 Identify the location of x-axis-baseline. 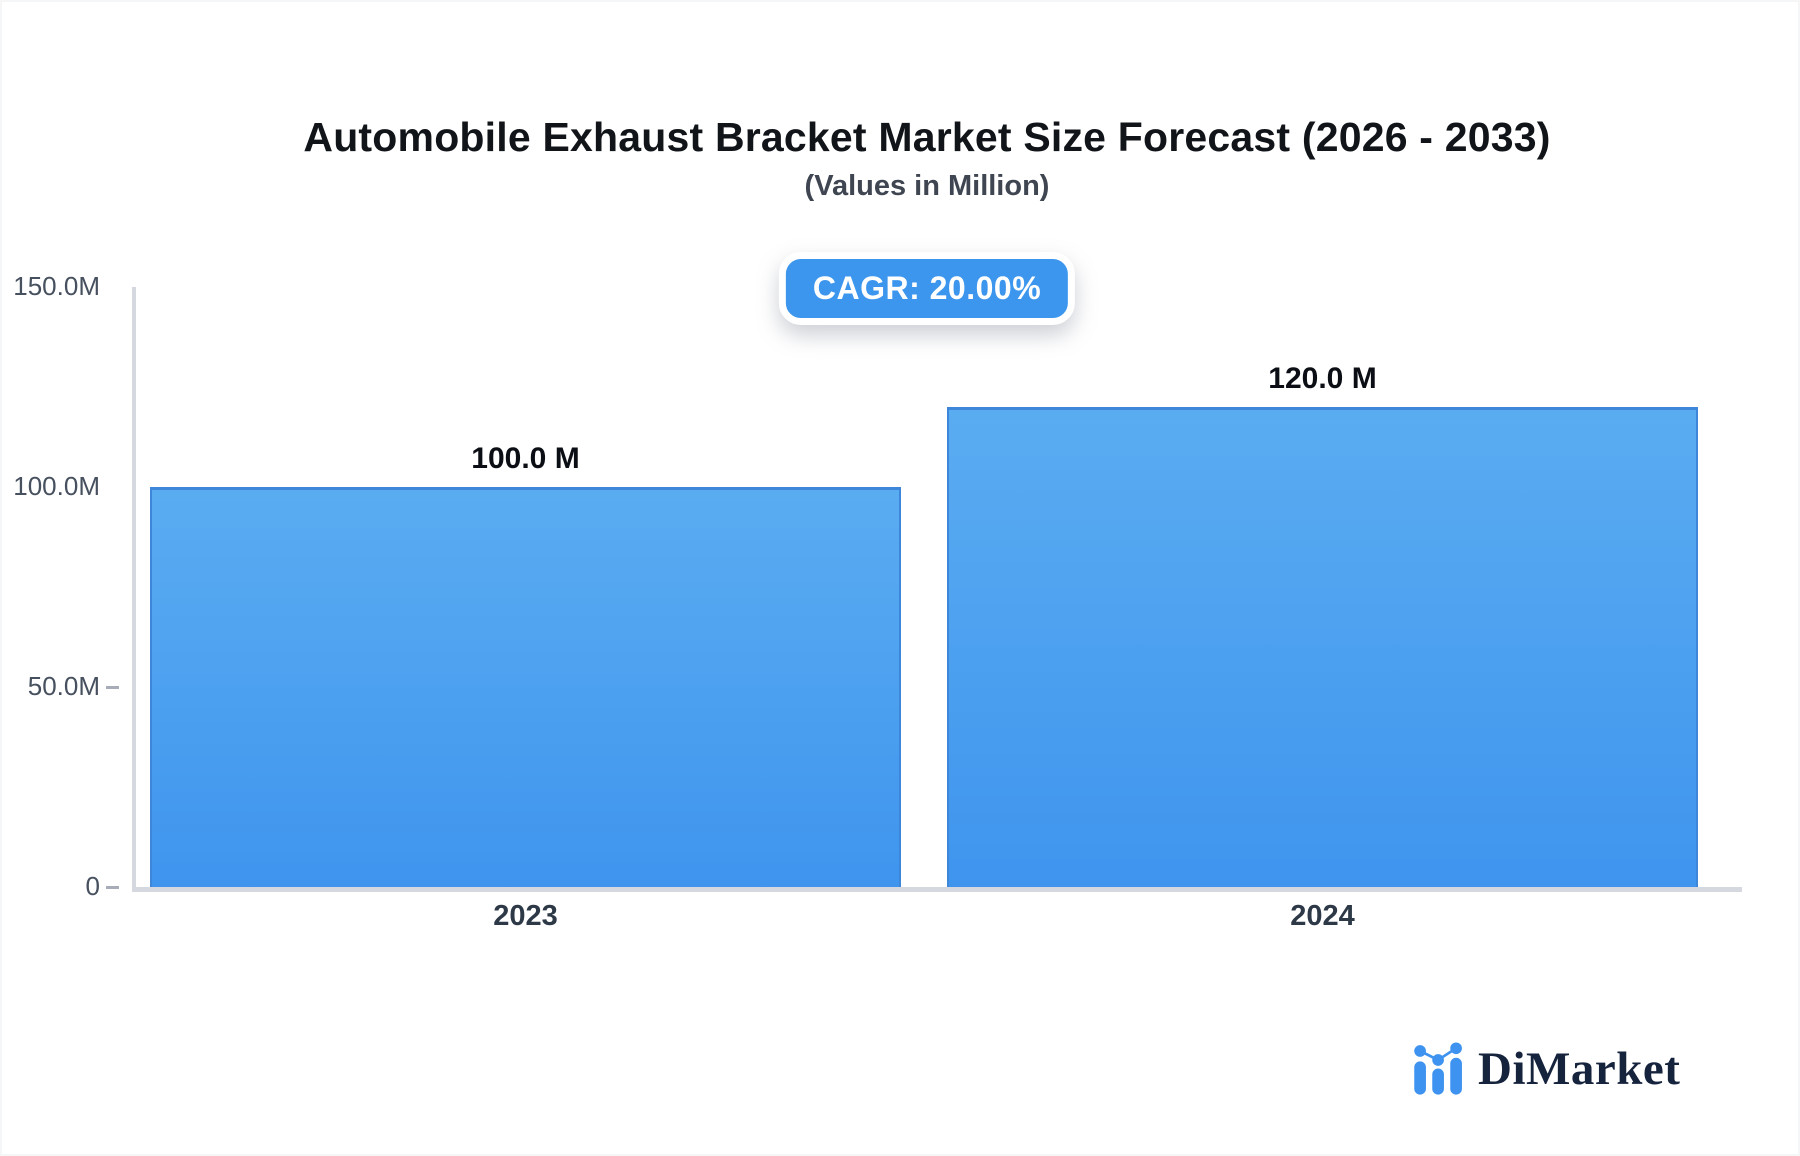
(937, 889).